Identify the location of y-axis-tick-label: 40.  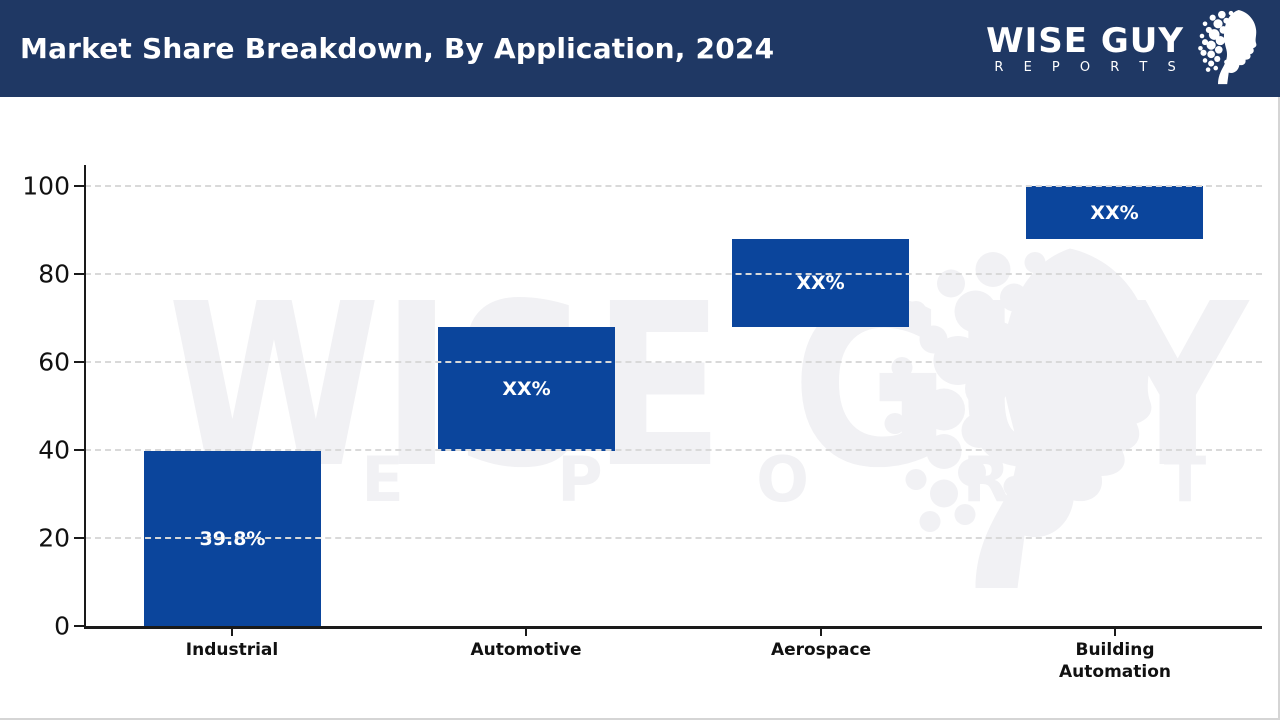
(54, 450).